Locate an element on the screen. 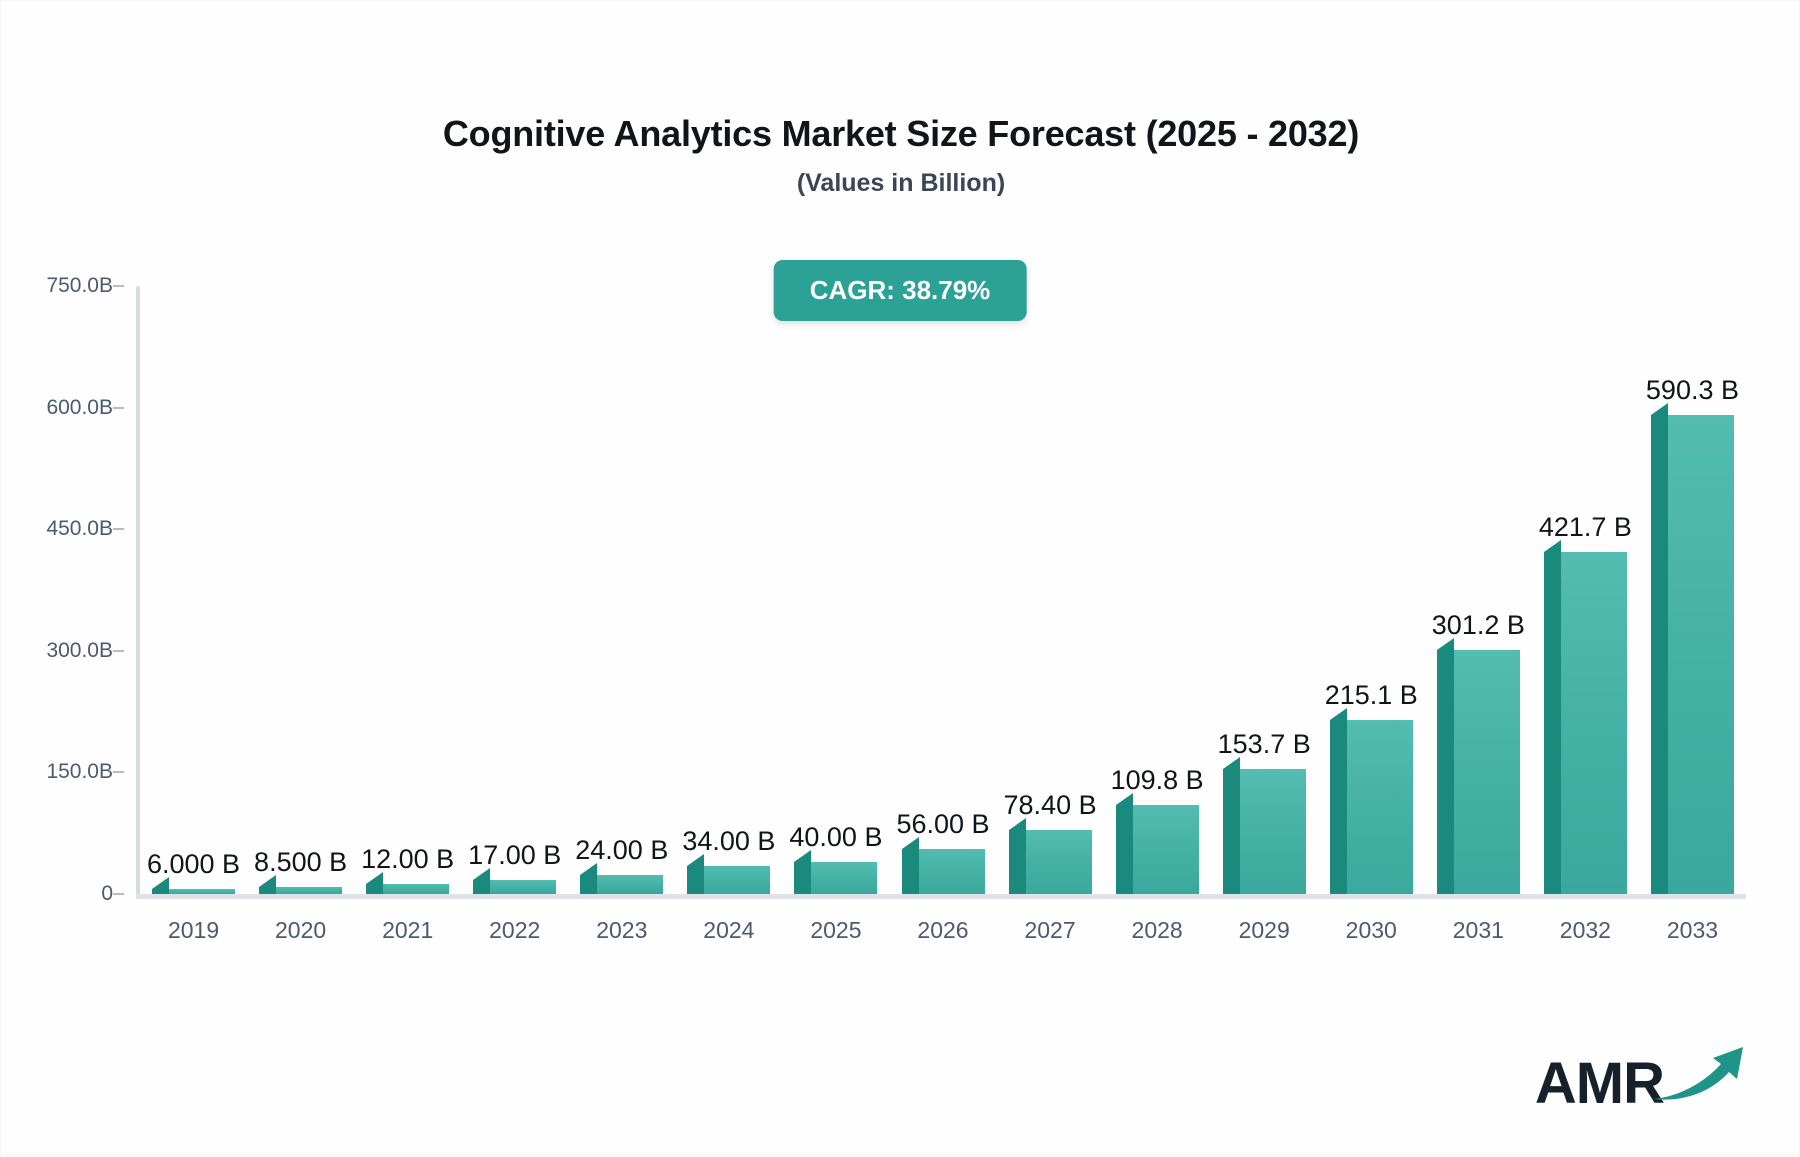  cagr-badge: CAGR: 38.79% is located at coordinates (900, 290).